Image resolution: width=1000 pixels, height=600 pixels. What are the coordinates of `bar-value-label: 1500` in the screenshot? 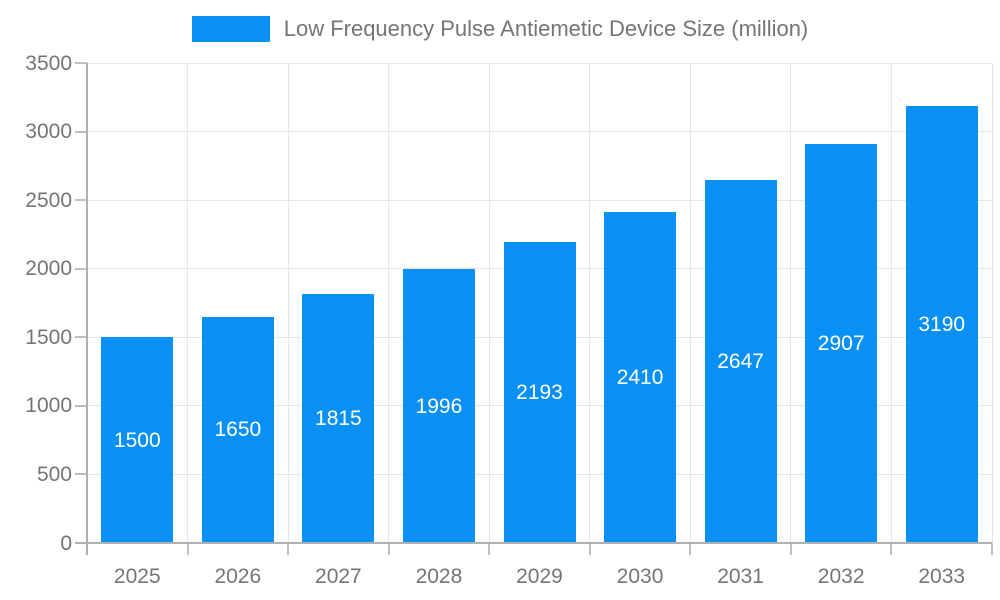 It's located at (137, 440).